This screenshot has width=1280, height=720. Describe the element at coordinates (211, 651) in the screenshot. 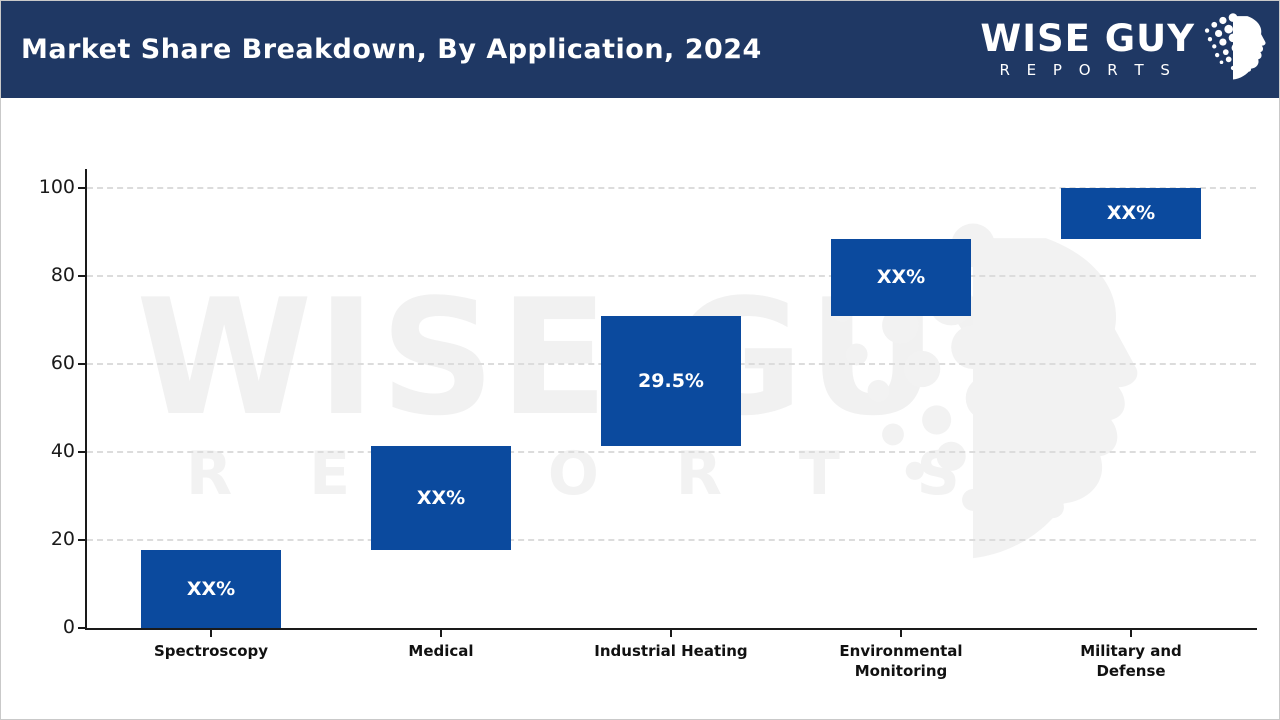

I see `x-category-label-0: Spectroscopy` at that location.